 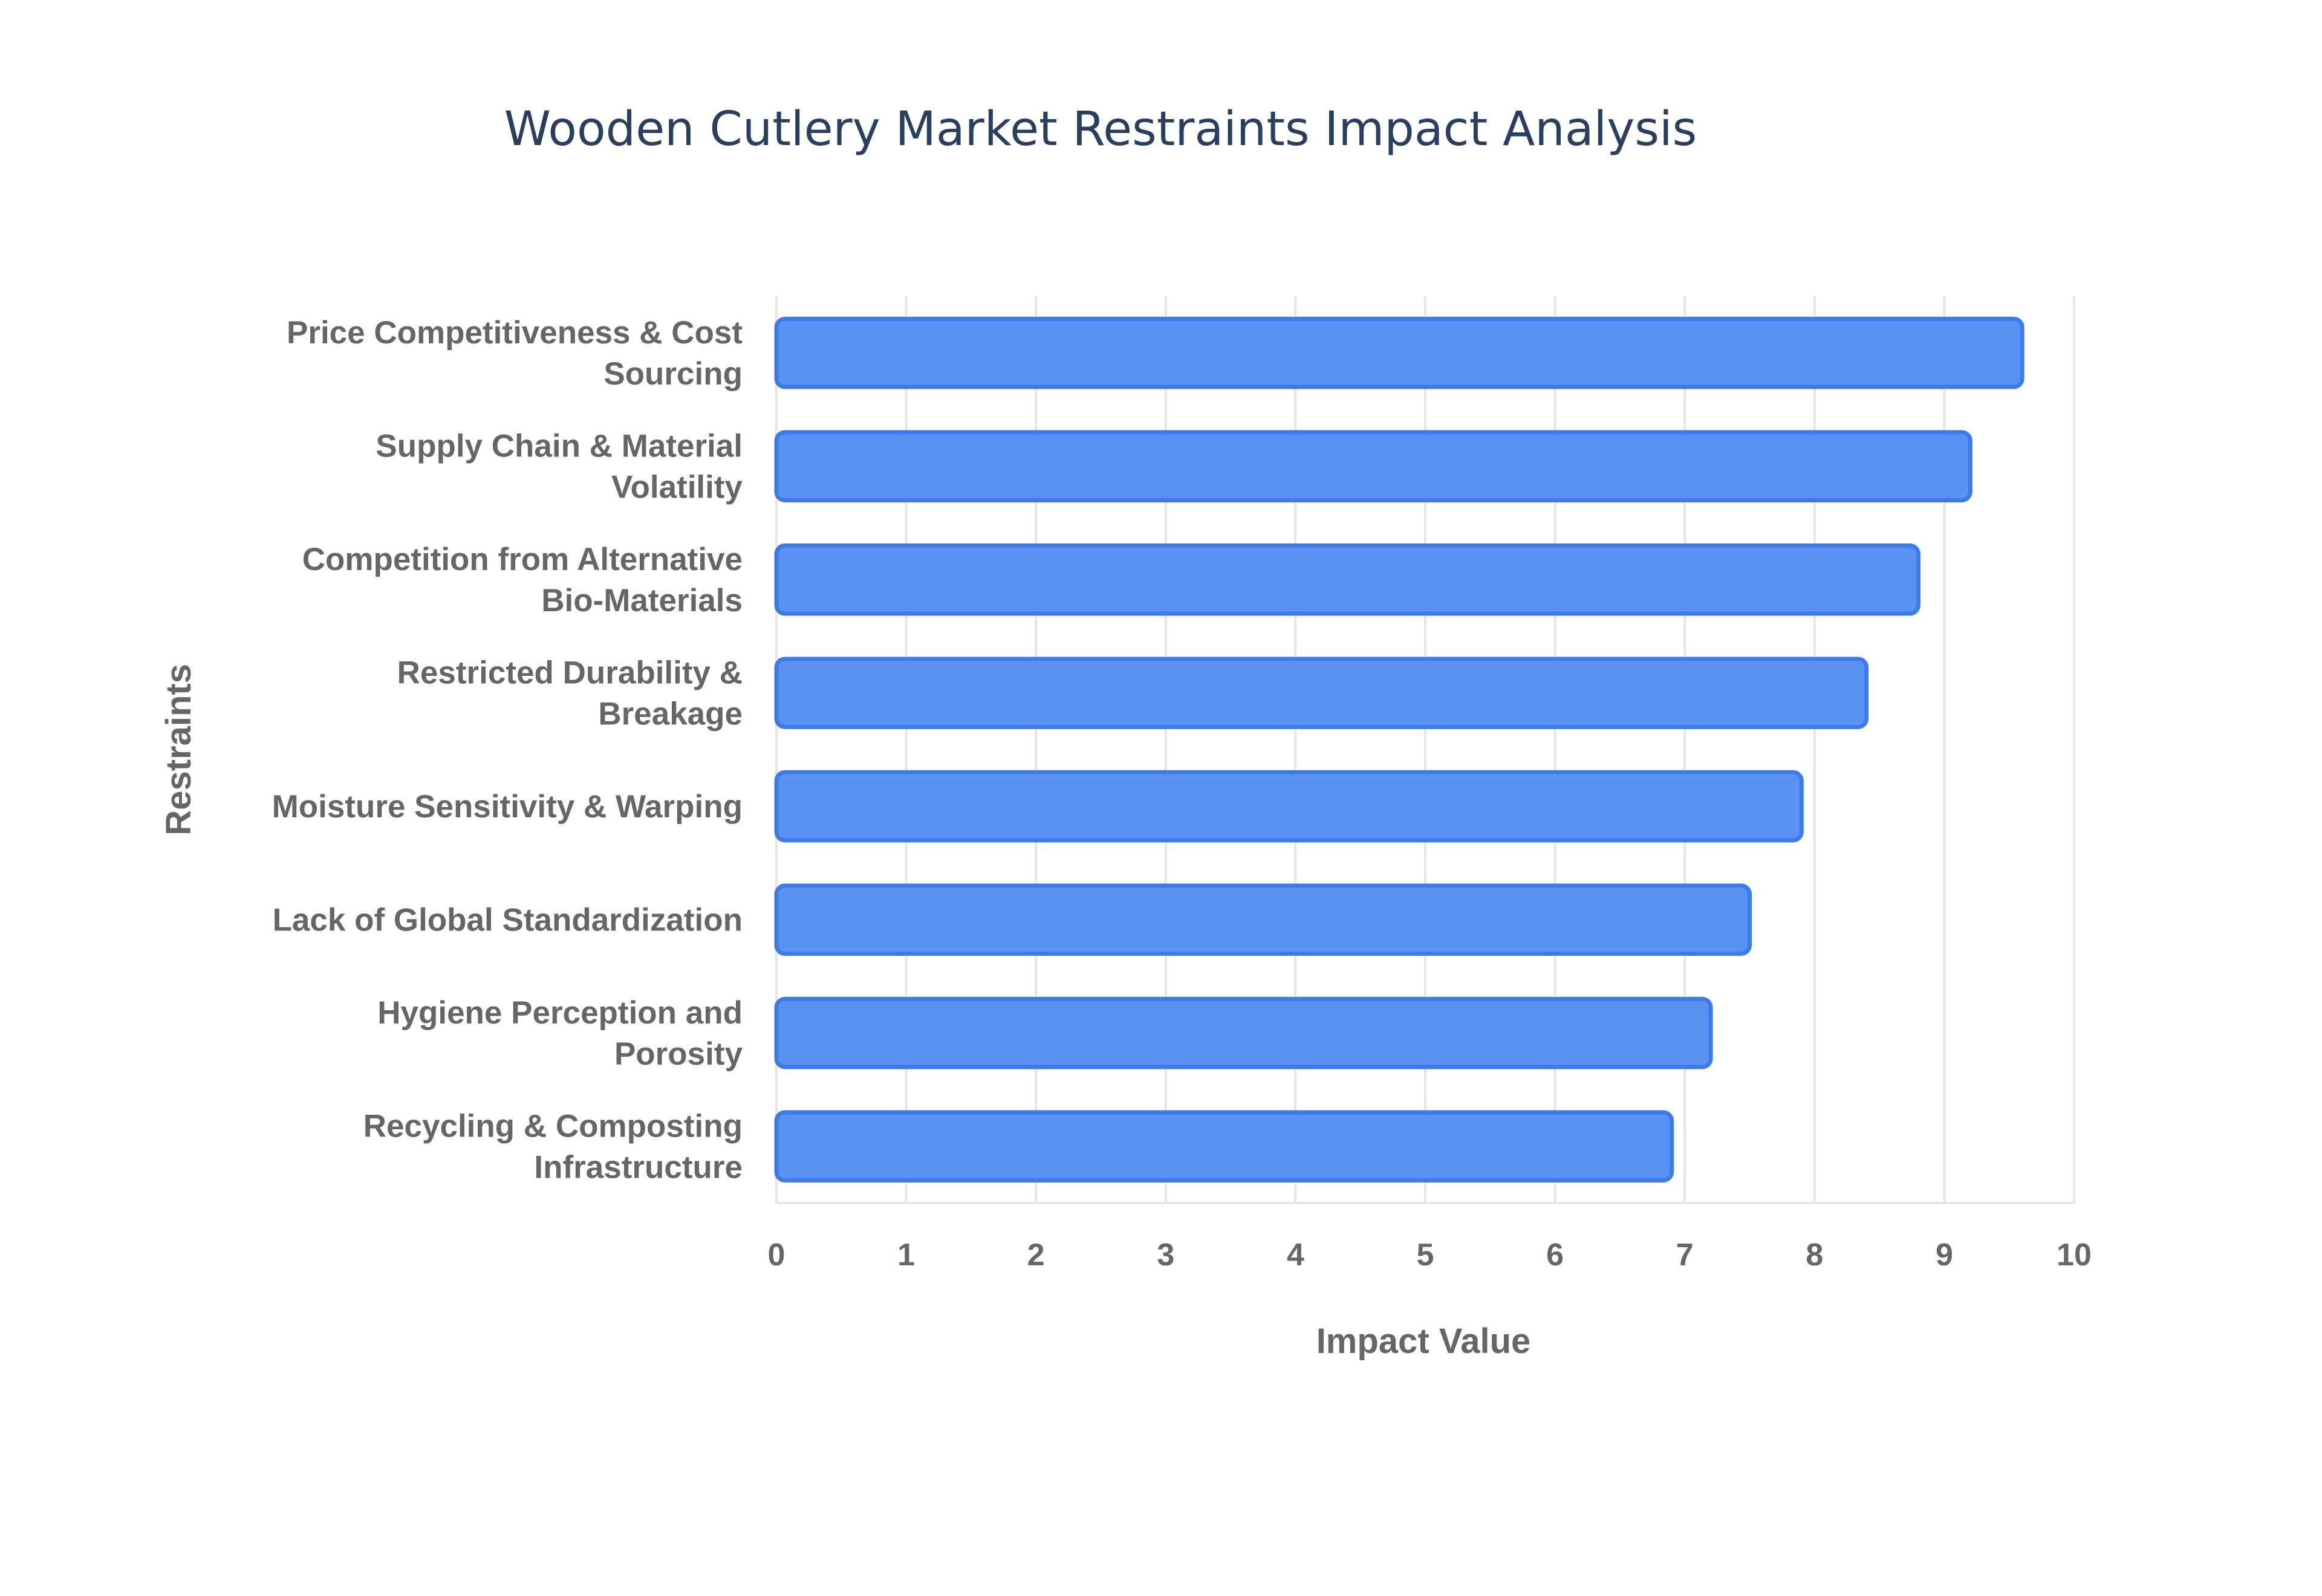 What do you see at coordinates (1555, 1255) in the screenshot?
I see `x-tick-label: 6` at bounding box center [1555, 1255].